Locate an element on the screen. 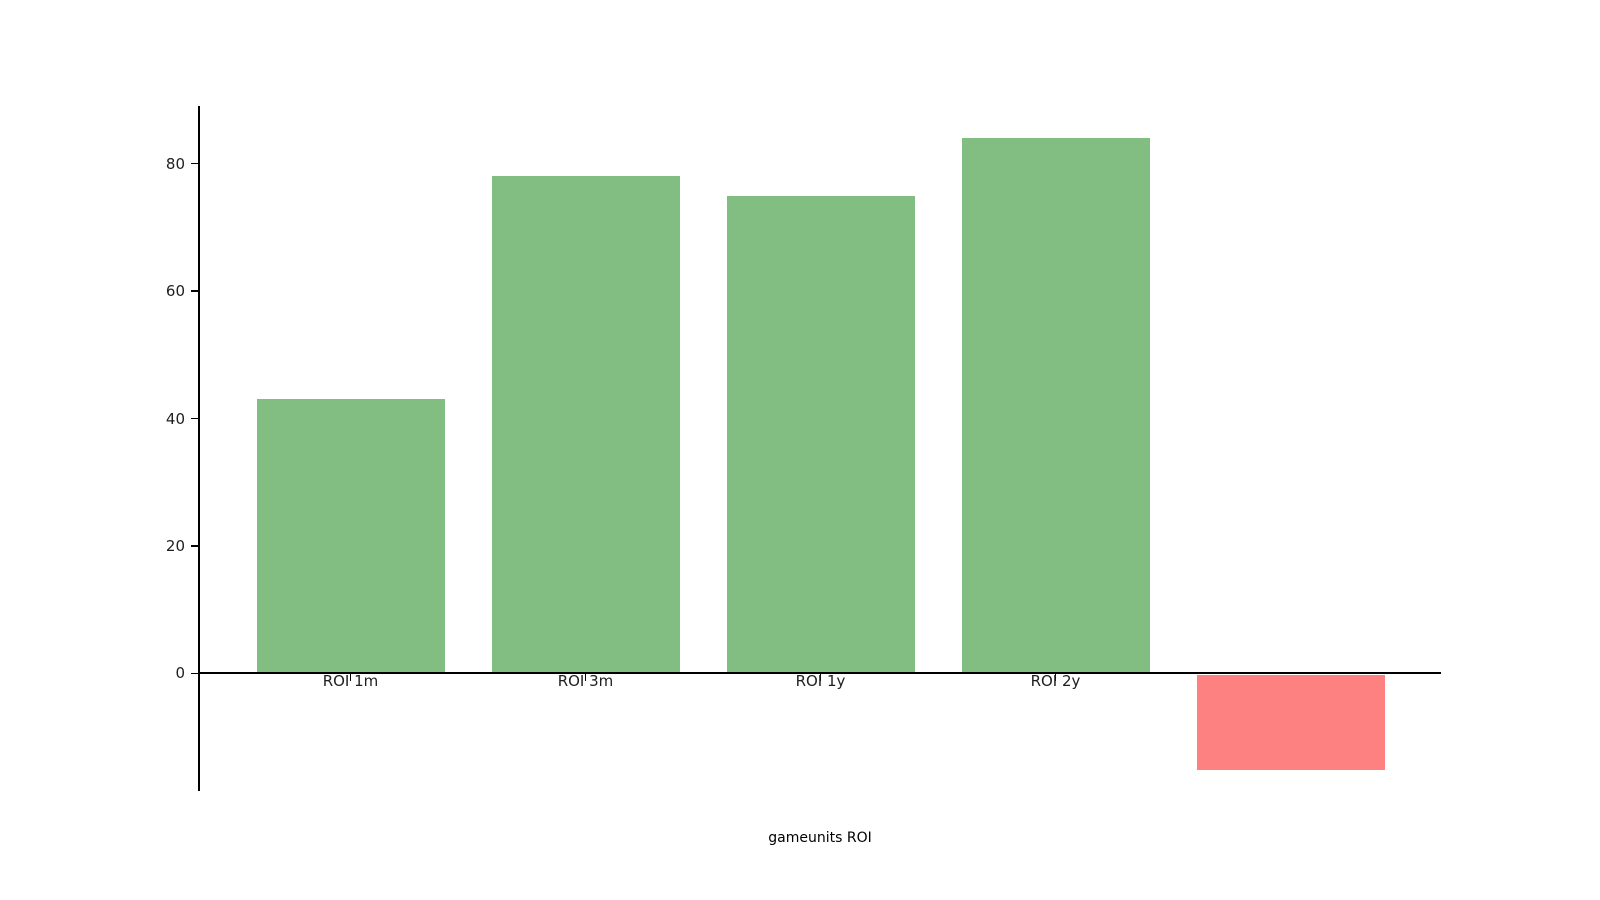  x-tick-label: ROI 1y is located at coordinates (820, 681).